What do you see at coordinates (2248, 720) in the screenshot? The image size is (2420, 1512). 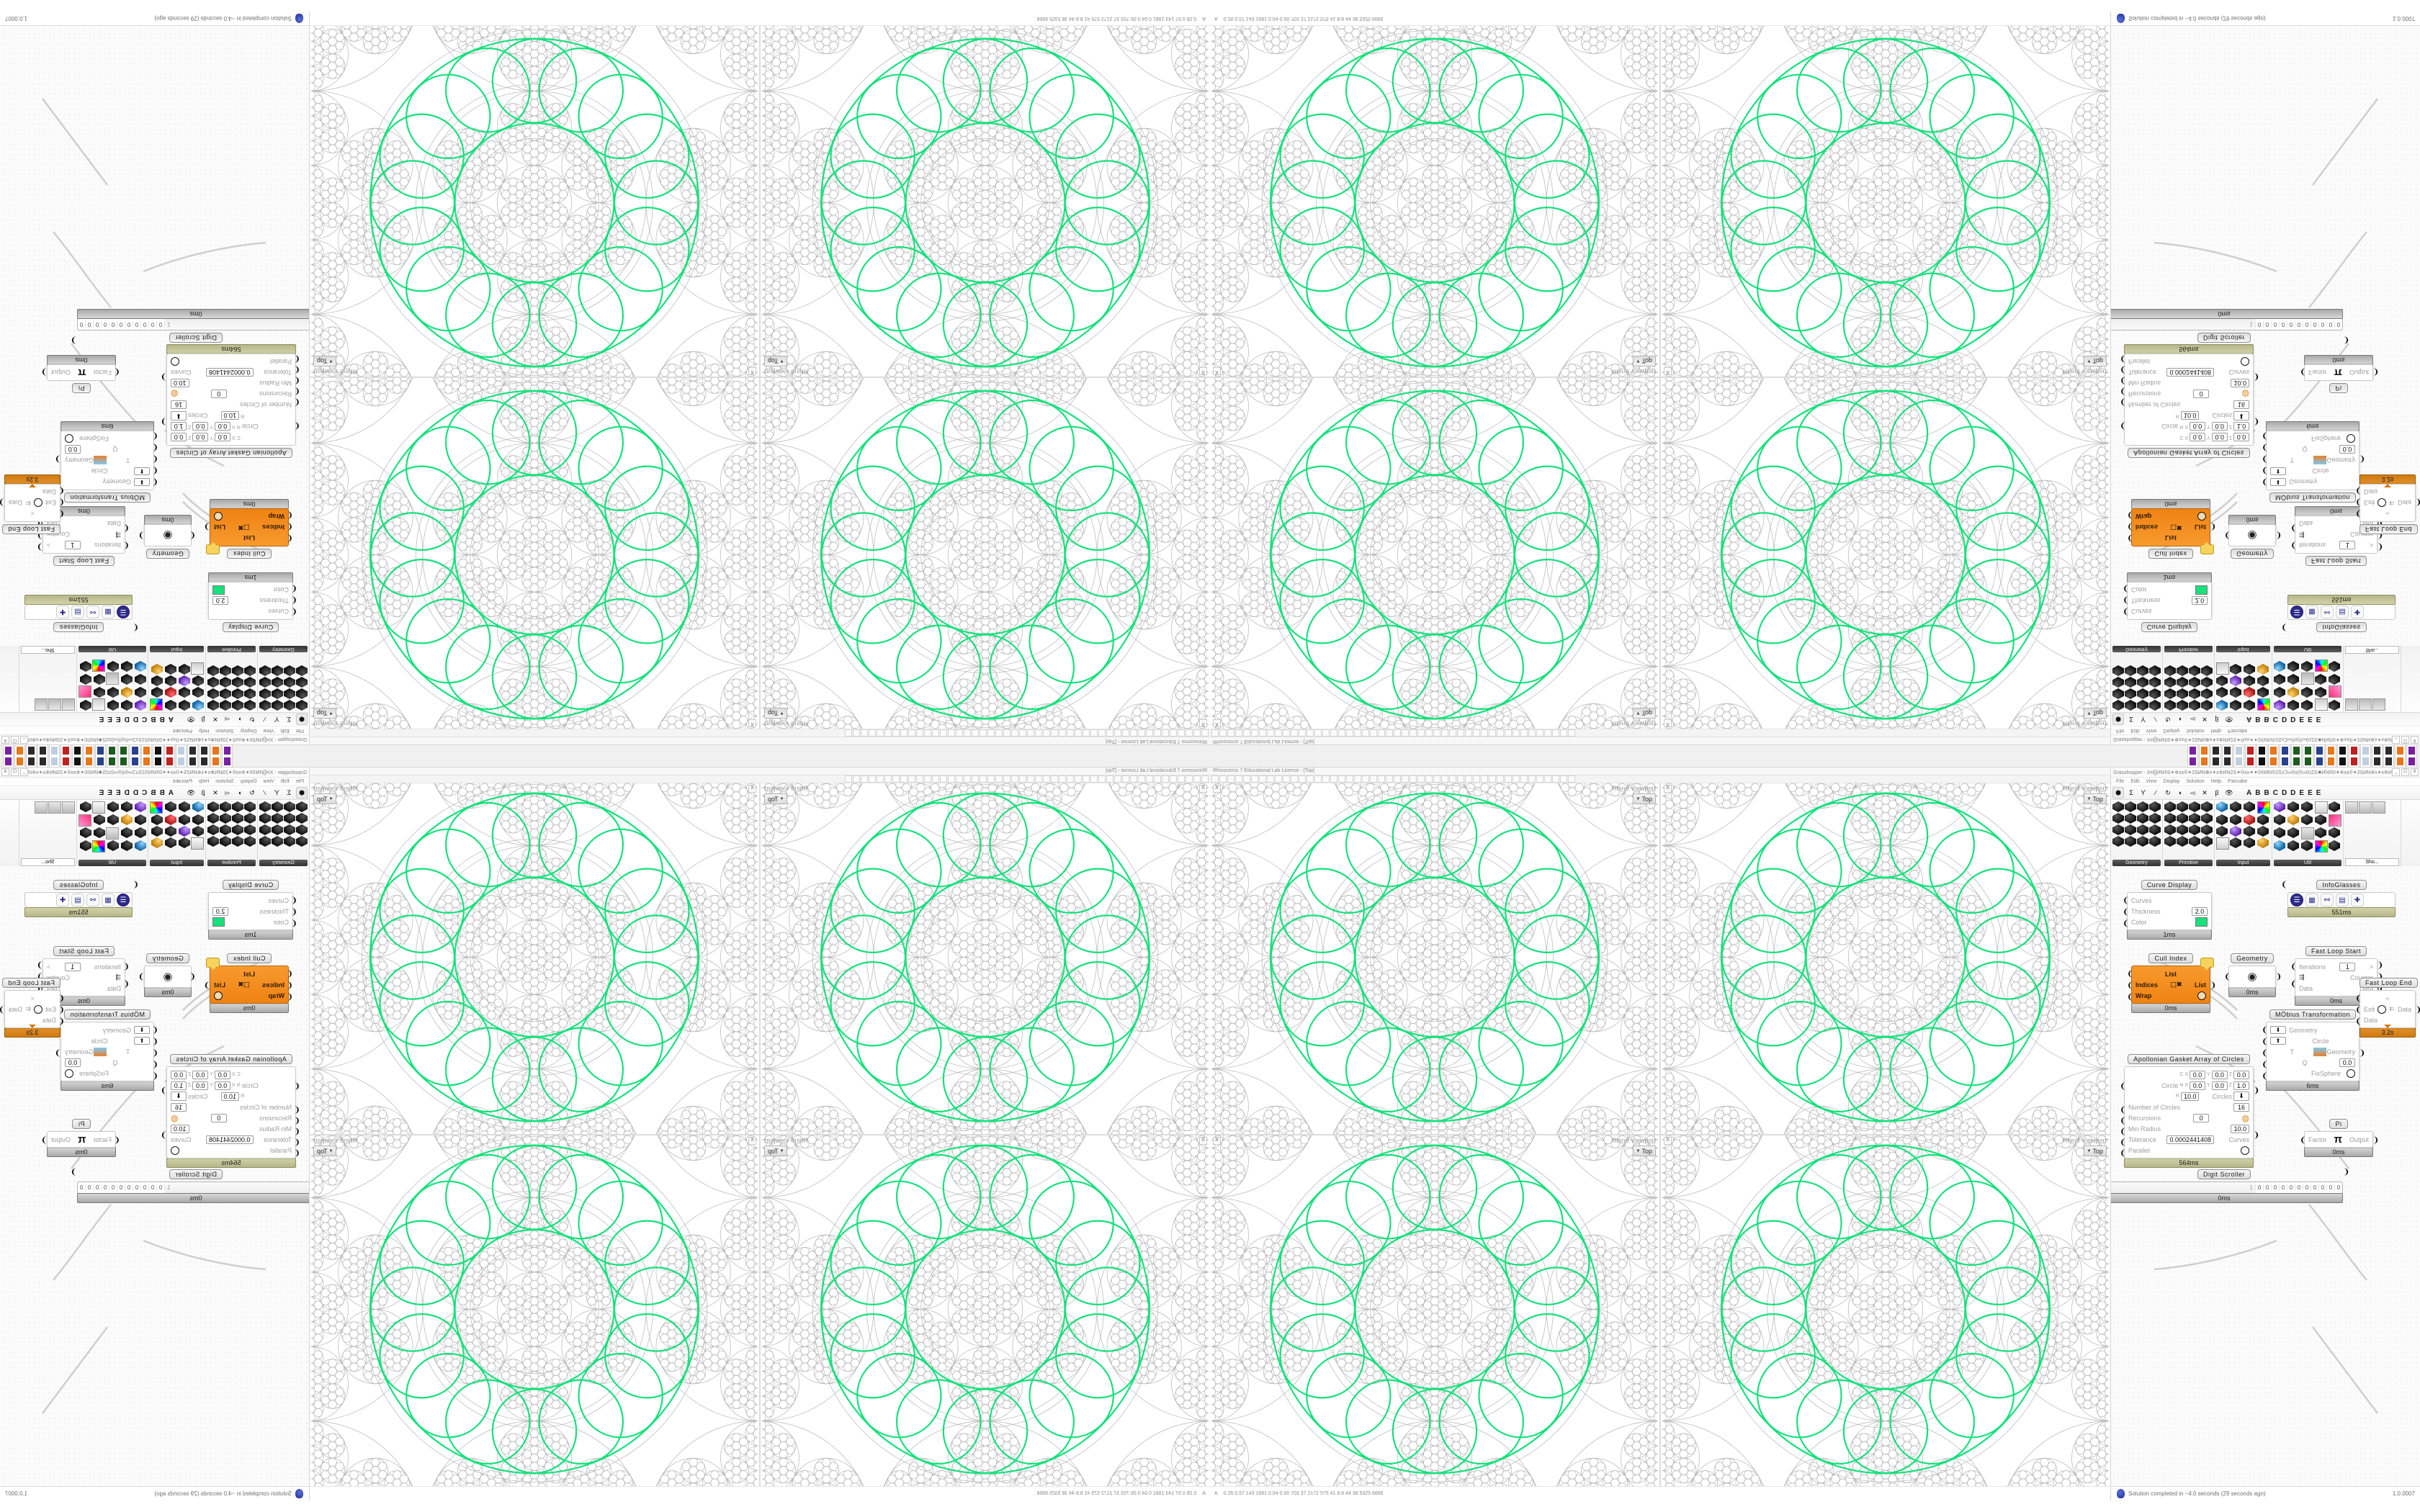 I see `ribbon-tab-A-0: A` at bounding box center [2248, 720].